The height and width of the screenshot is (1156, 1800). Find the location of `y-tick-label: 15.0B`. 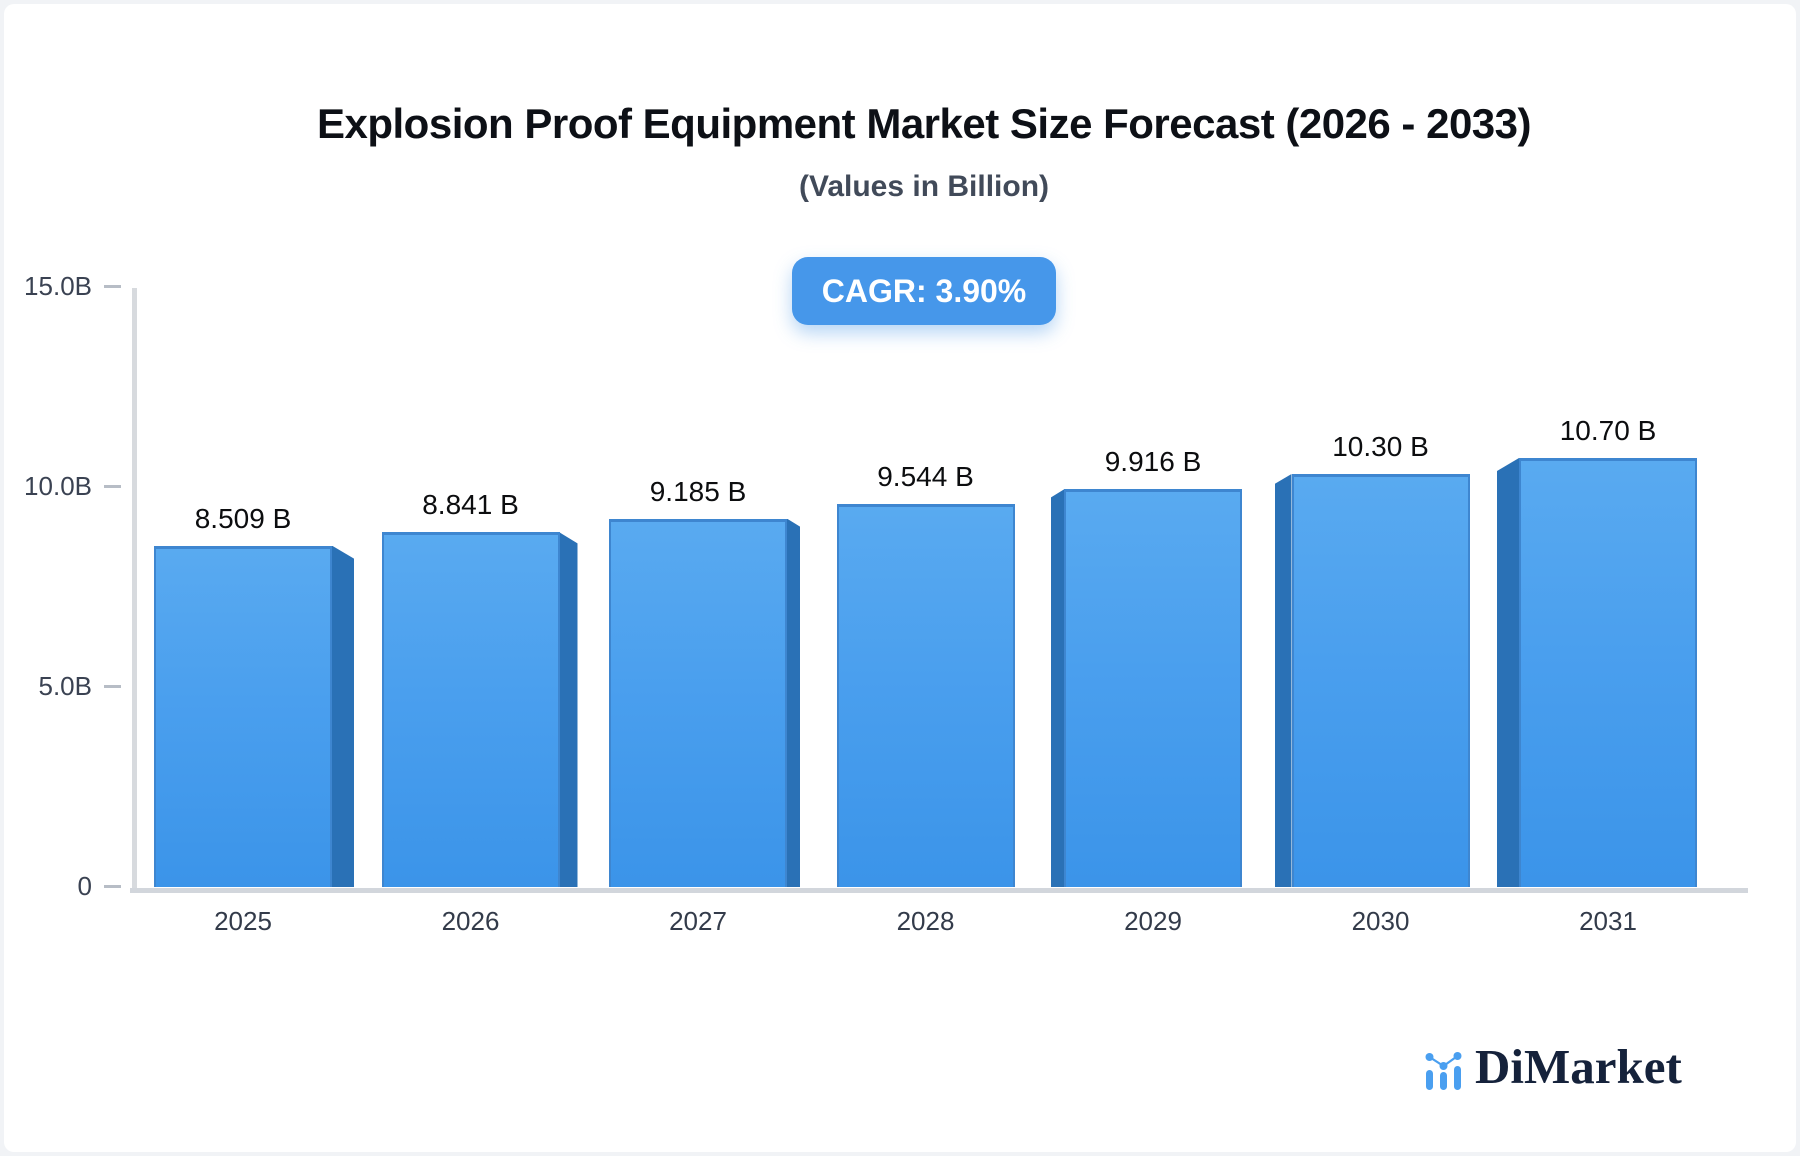

y-tick-label: 15.0B is located at coordinates (58, 286).